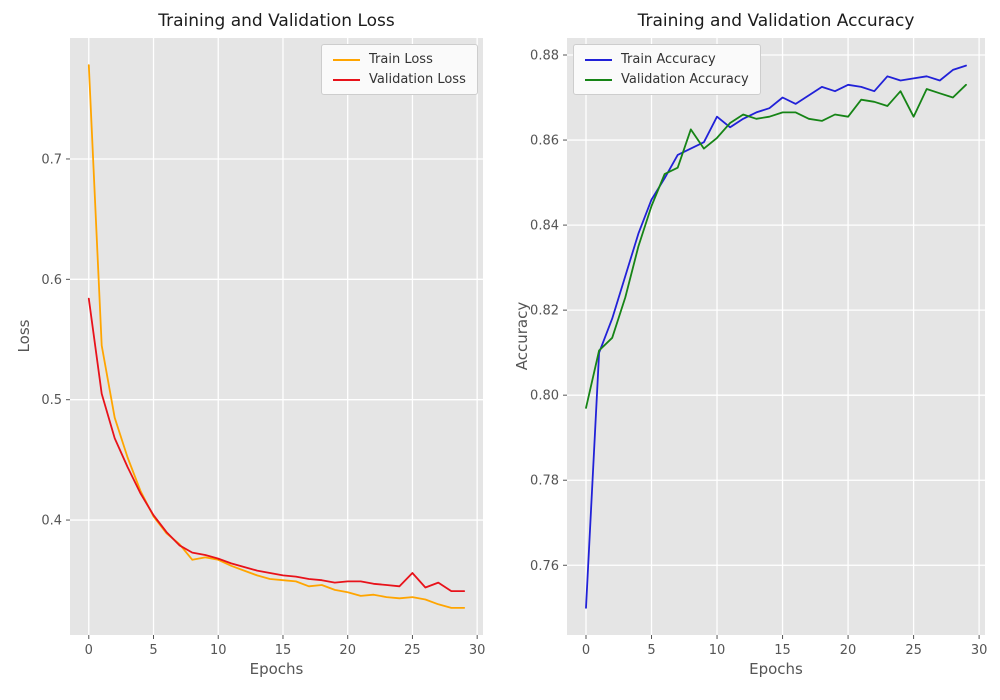 Image resolution: width=1000 pixels, height=700 pixels. Describe the element at coordinates (544, 481) in the screenshot. I see `y-tick-label: 0.78` at that location.